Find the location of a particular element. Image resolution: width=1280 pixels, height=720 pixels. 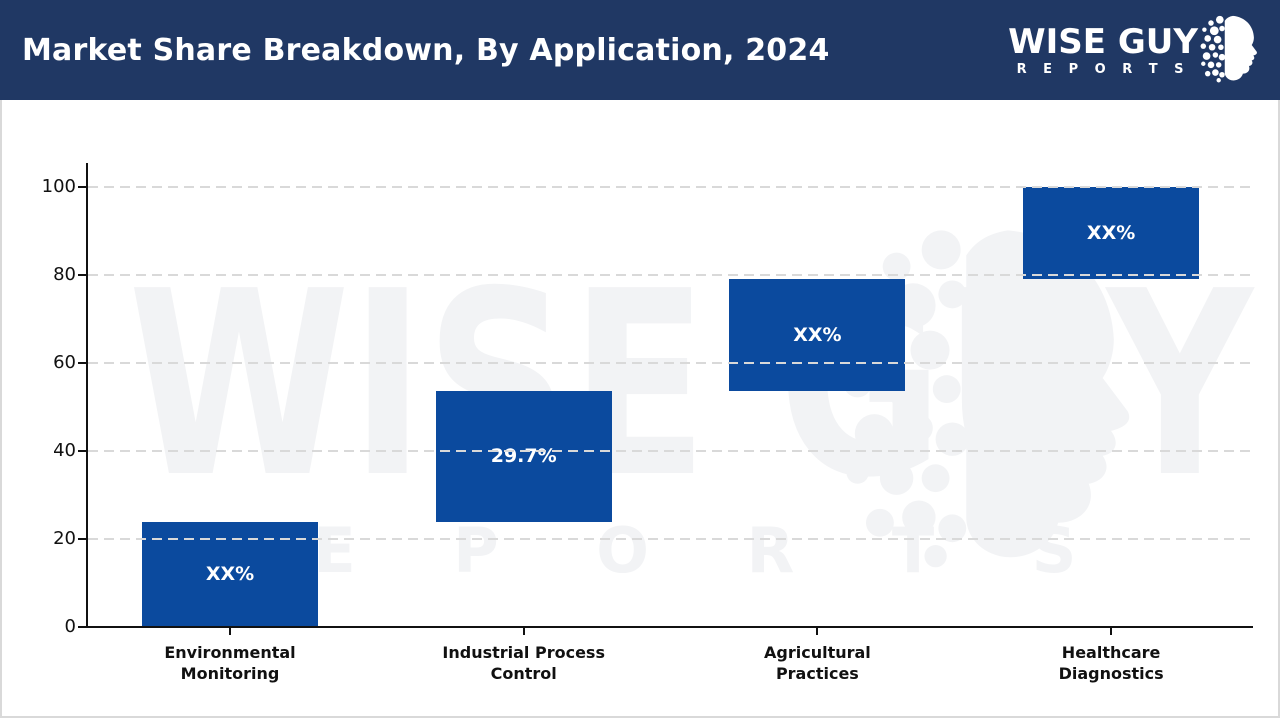

bar-4: XX% is located at coordinates (1111, 233).